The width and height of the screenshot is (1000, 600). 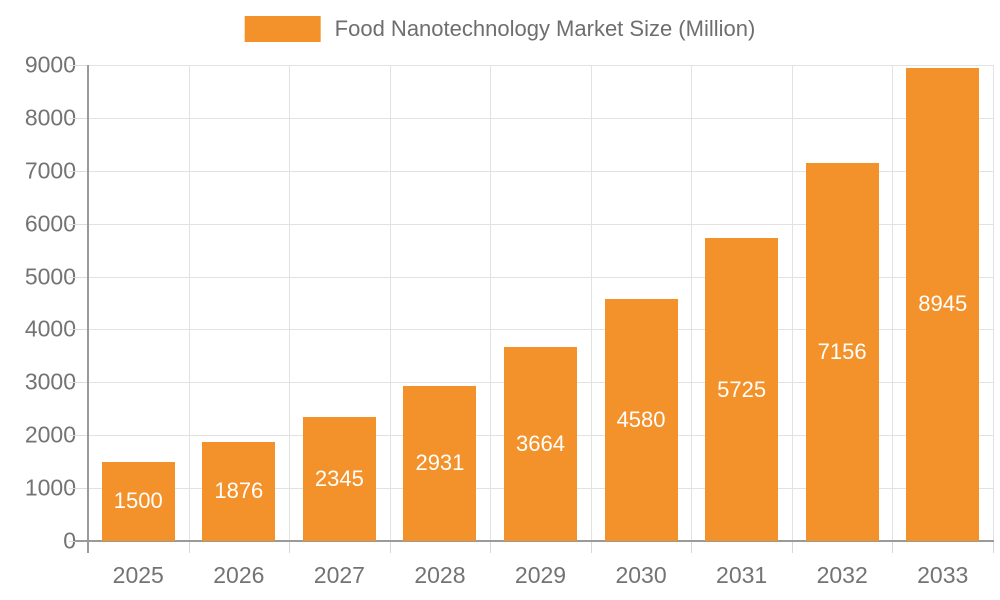 I want to click on y-axis-tick-label: 3000, so click(x=50, y=381).